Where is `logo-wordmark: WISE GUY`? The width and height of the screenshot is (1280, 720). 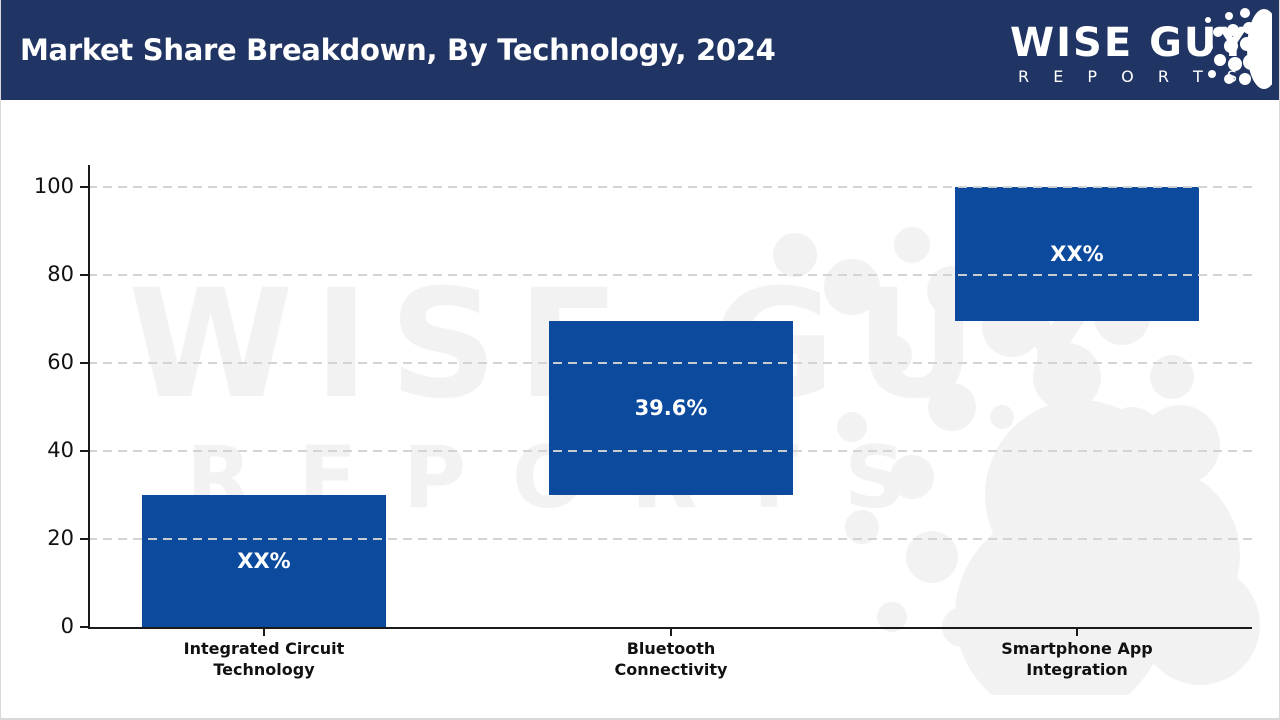
logo-wordmark: WISE GUY is located at coordinates (1129, 43).